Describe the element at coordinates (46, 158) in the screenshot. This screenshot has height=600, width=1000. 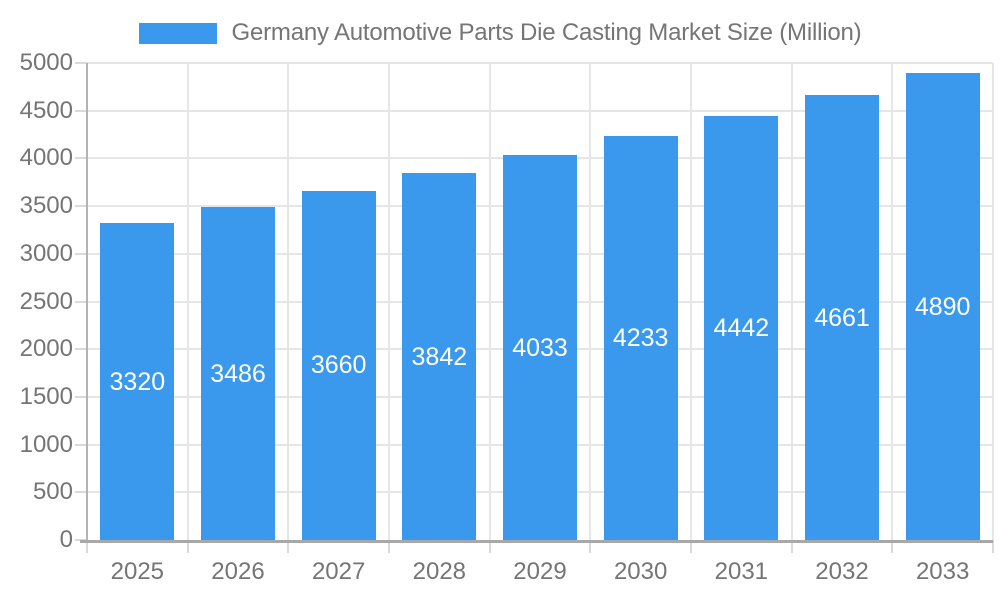
I see `y-tick-label: 4000` at that location.